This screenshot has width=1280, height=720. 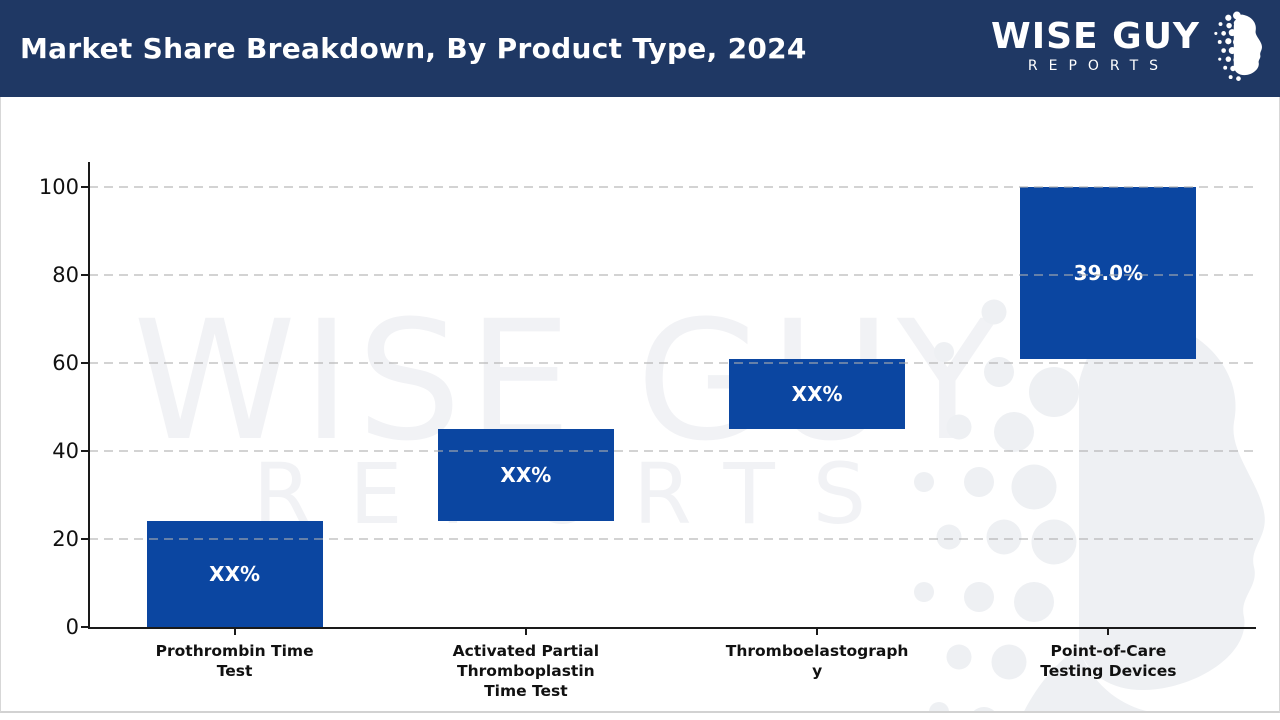 What do you see at coordinates (672, 628) in the screenshot?
I see `x-axis-spine` at bounding box center [672, 628].